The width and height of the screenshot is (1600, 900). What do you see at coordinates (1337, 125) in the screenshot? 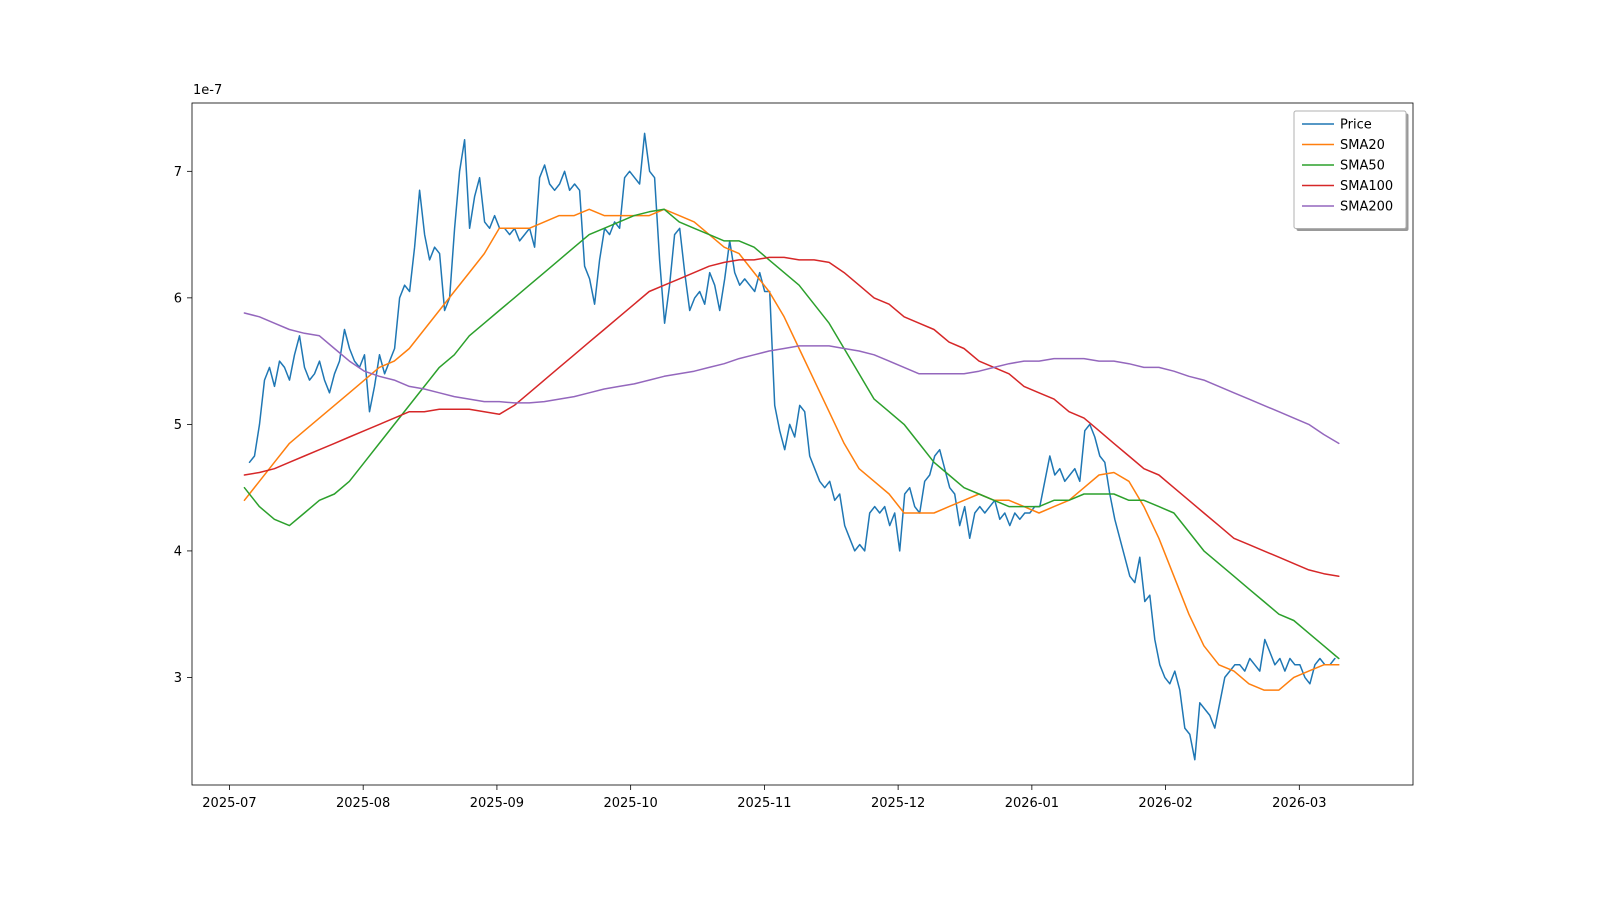
I see `legend-item-price: Price` at bounding box center [1337, 125].